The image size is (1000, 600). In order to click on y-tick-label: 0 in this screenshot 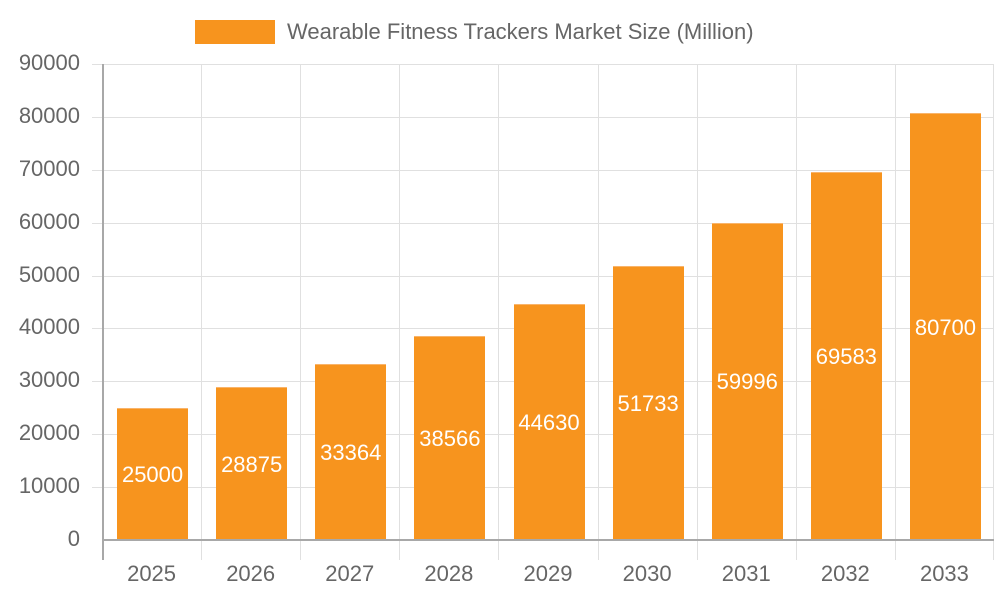, I will do `click(73, 538)`.